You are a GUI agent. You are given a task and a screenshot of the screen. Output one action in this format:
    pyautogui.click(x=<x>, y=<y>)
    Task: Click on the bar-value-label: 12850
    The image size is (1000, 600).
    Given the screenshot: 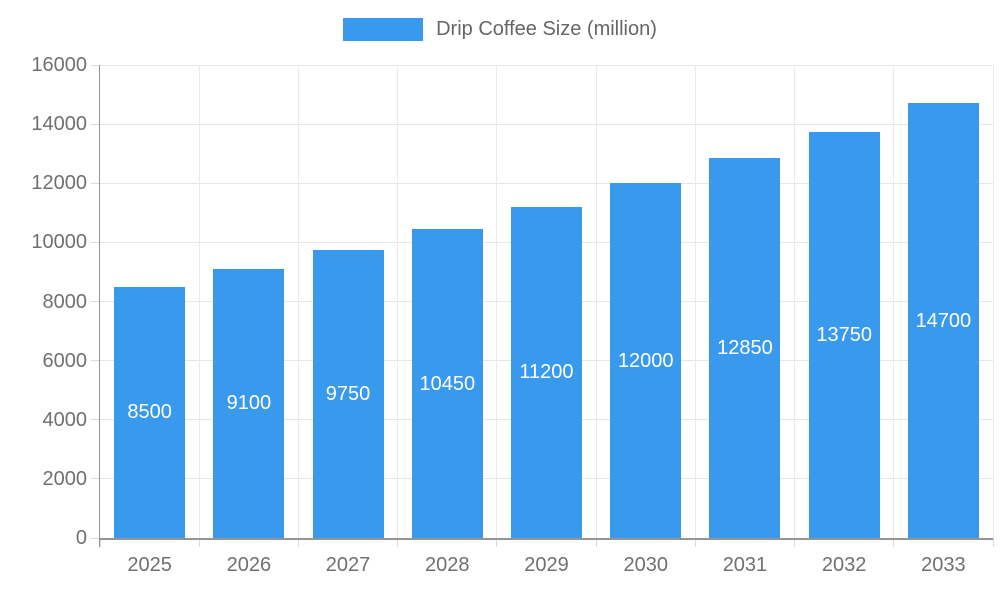 What is the action you would take?
    pyautogui.click(x=745, y=348)
    